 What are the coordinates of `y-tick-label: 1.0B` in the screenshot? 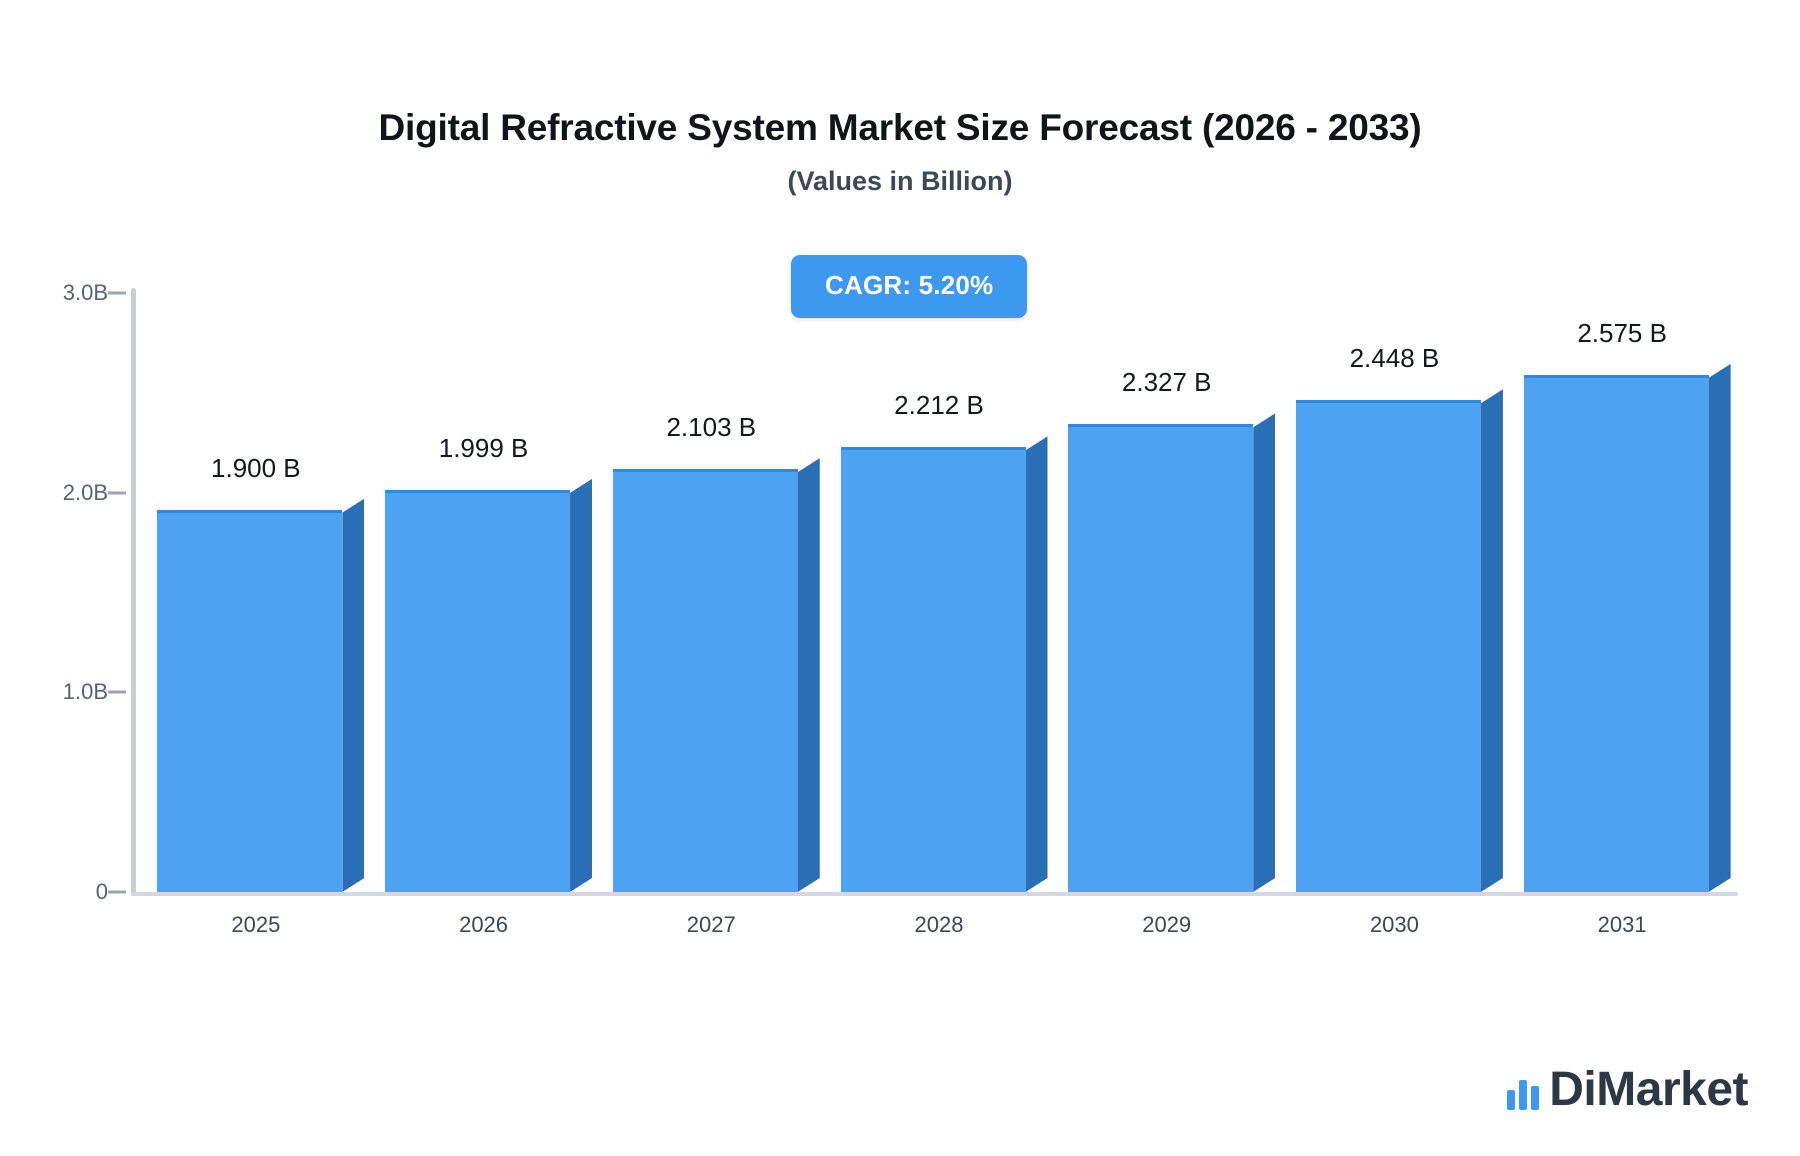 It's located at (85, 692).